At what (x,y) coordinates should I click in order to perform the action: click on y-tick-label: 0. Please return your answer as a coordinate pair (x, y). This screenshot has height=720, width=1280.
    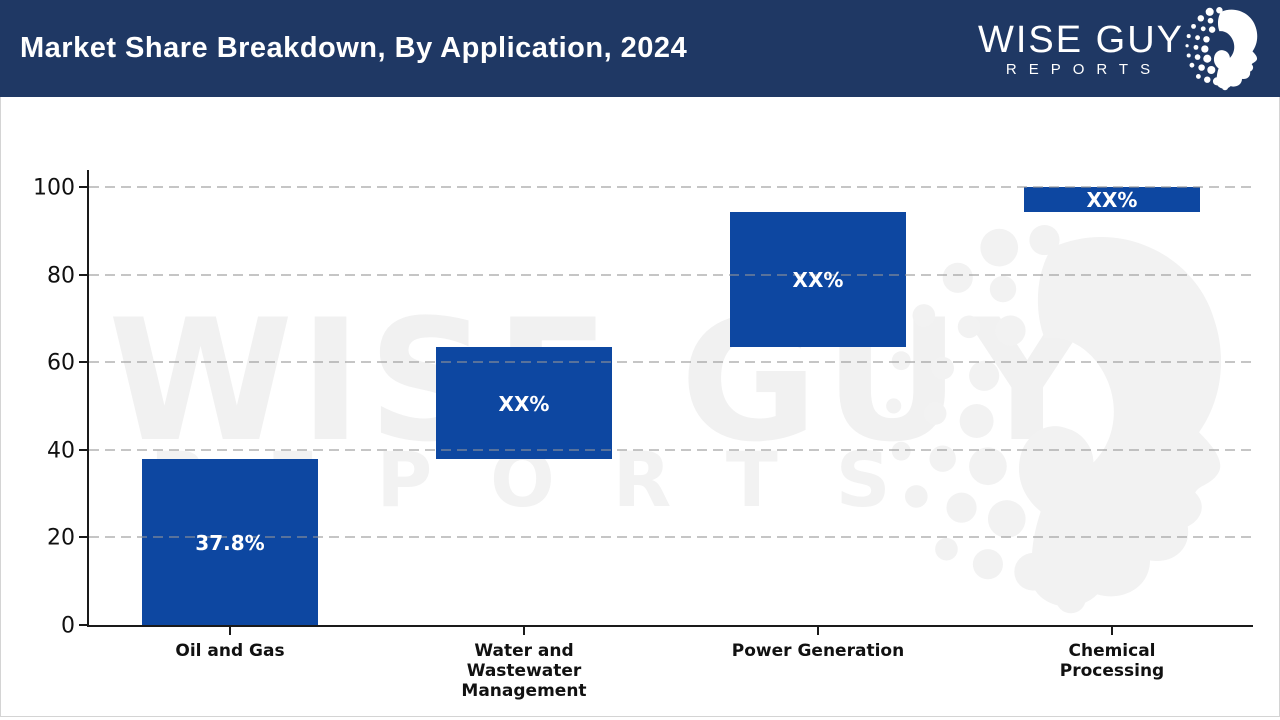
    Looking at the image, I should click on (68, 626).